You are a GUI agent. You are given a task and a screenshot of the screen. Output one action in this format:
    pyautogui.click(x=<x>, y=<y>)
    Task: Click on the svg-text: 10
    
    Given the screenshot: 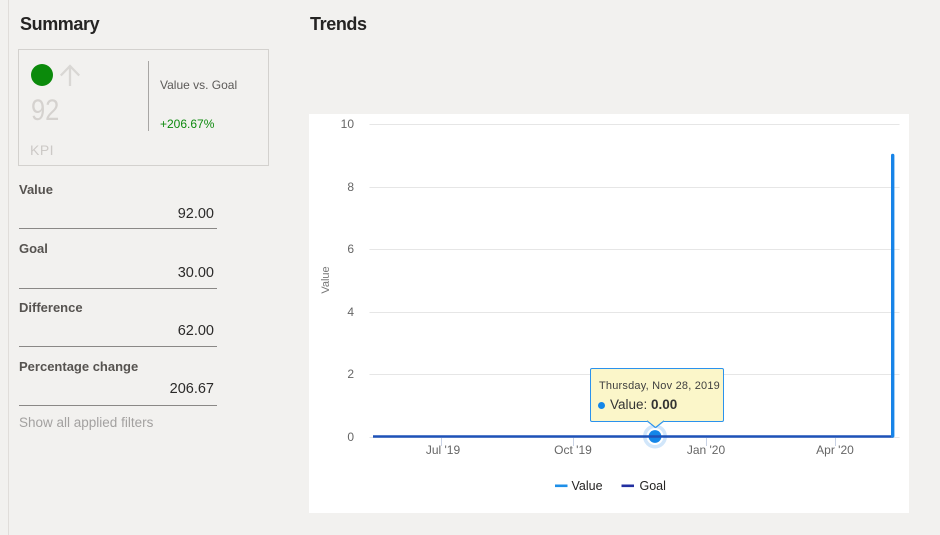 What is the action you would take?
    pyautogui.click(x=348, y=124)
    